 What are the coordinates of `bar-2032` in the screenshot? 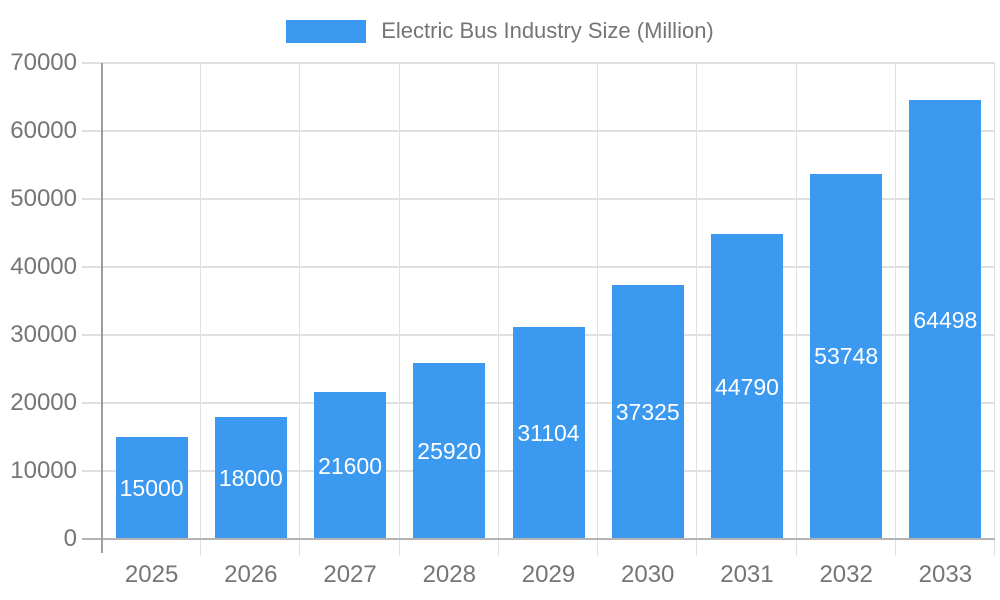 It's located at (846, 355).